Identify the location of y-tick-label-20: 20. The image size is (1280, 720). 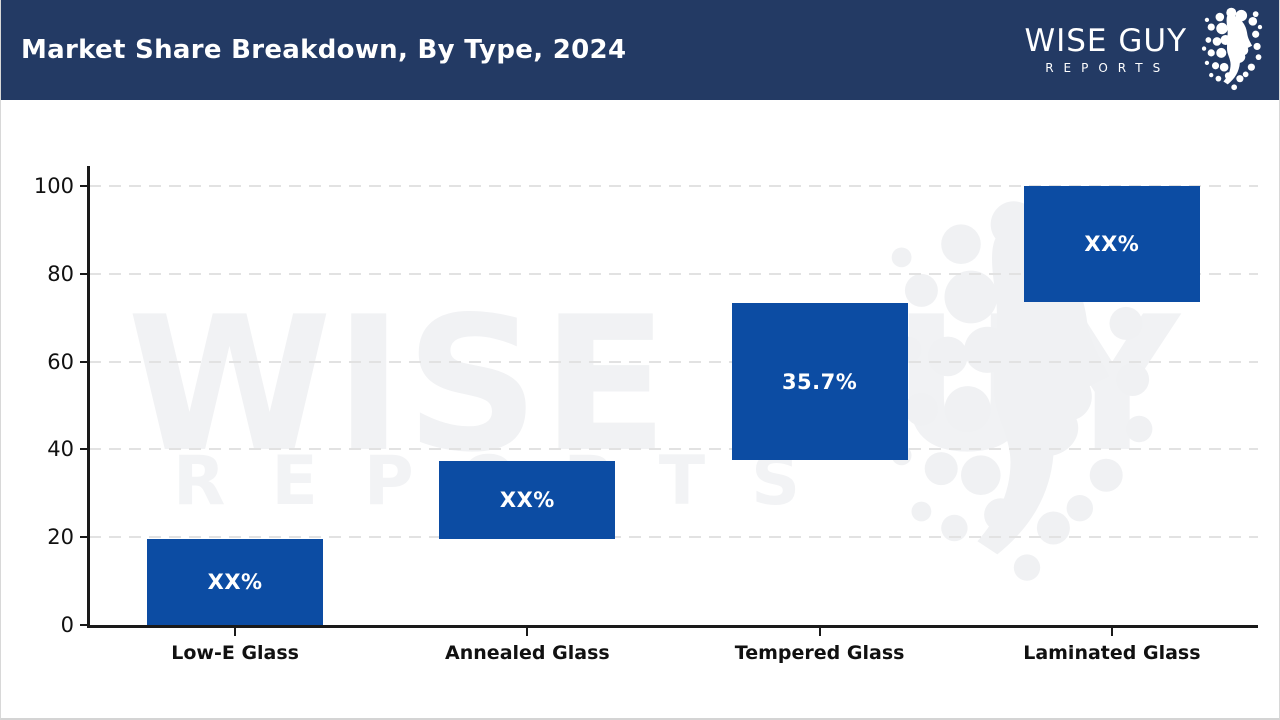
(60, 537).